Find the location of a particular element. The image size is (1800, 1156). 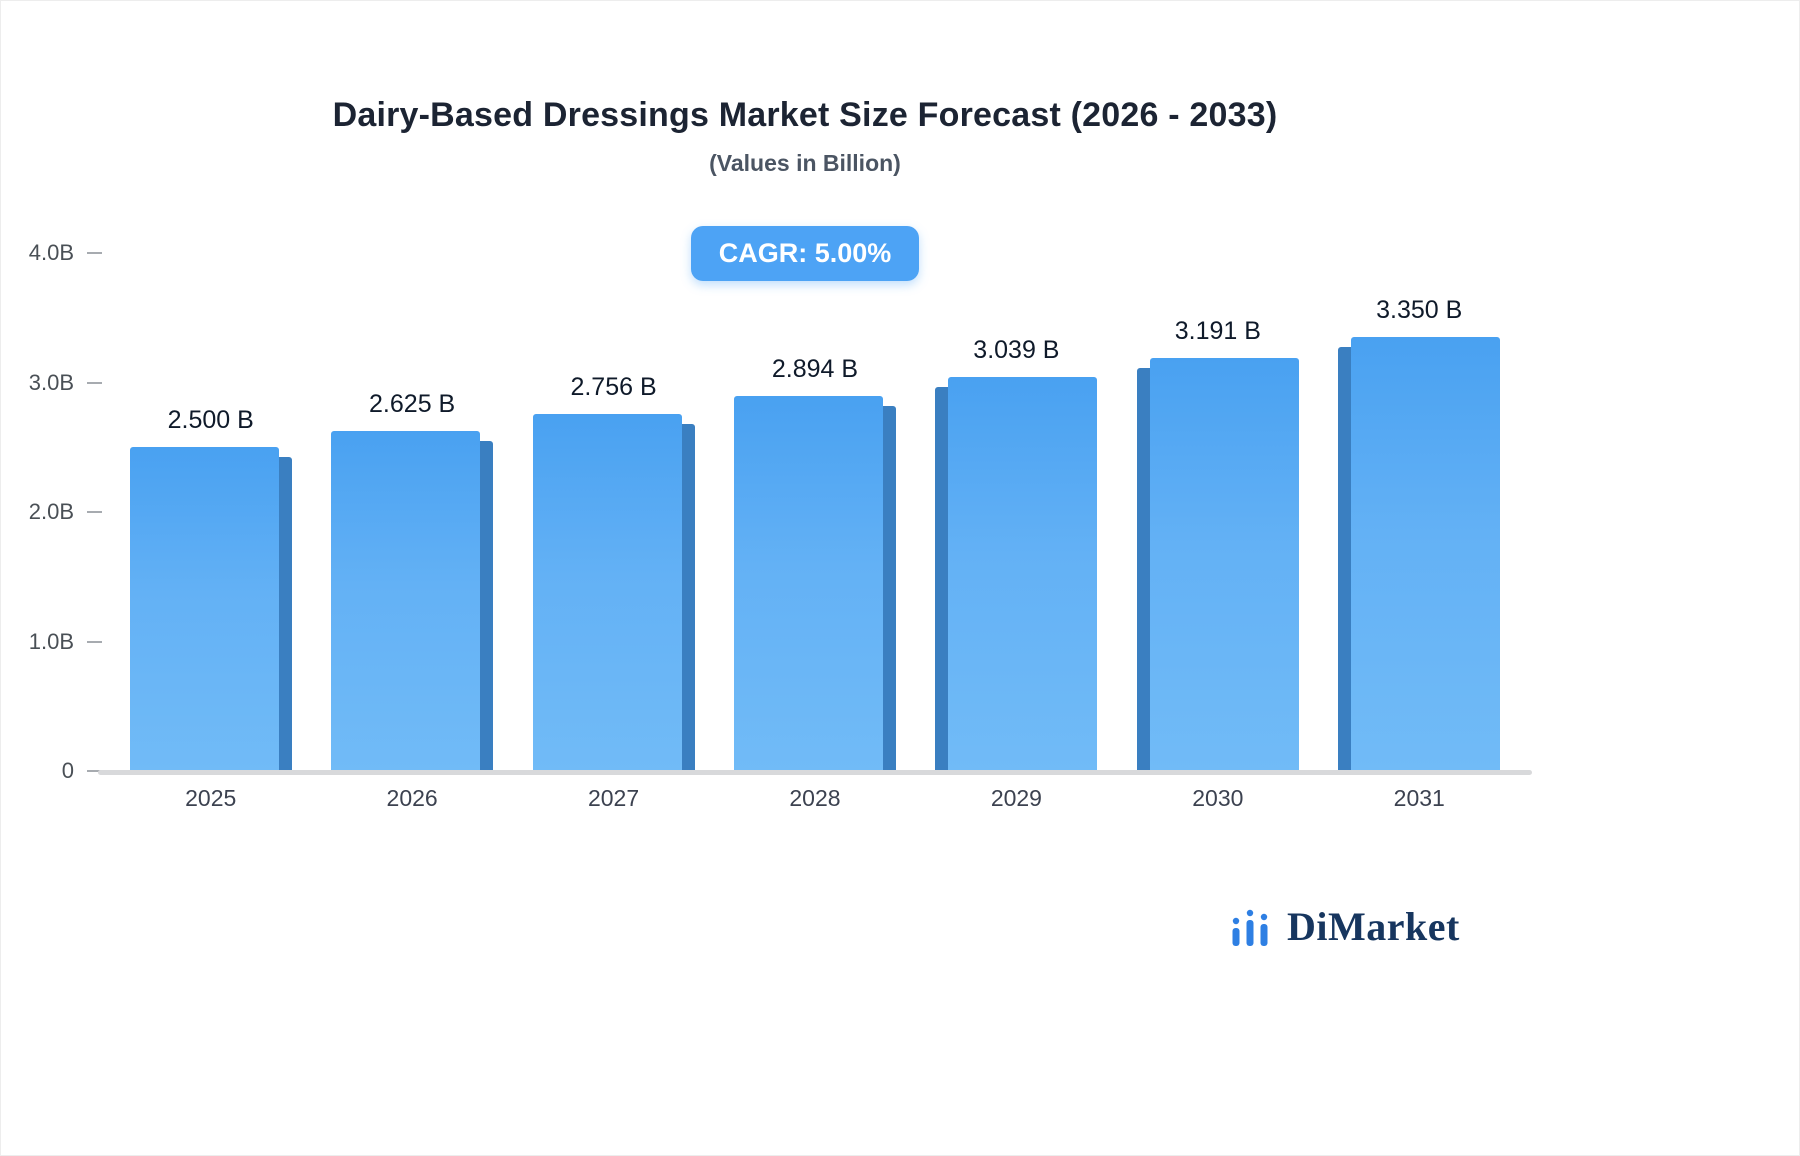

bar-value-label: 2.756 B is located at coordinates (613, 387).